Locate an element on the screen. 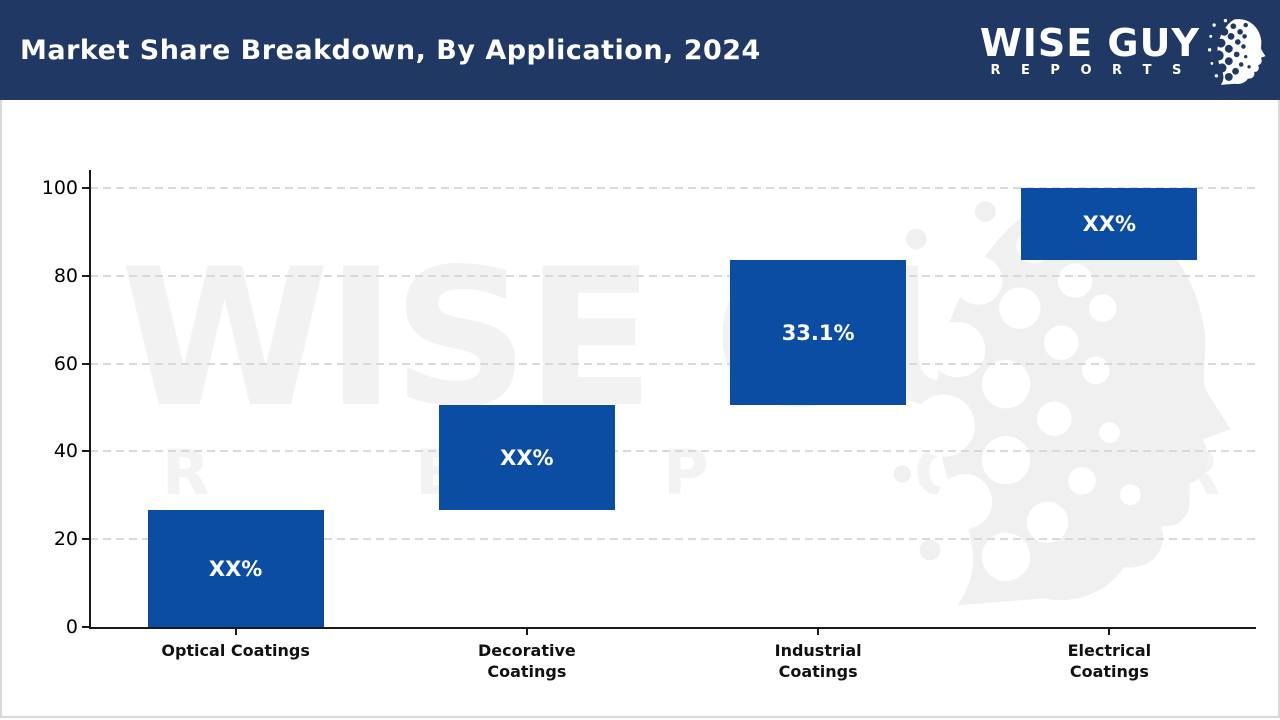  bar-value-label: 33.1% is located at coordinates (818, 332).